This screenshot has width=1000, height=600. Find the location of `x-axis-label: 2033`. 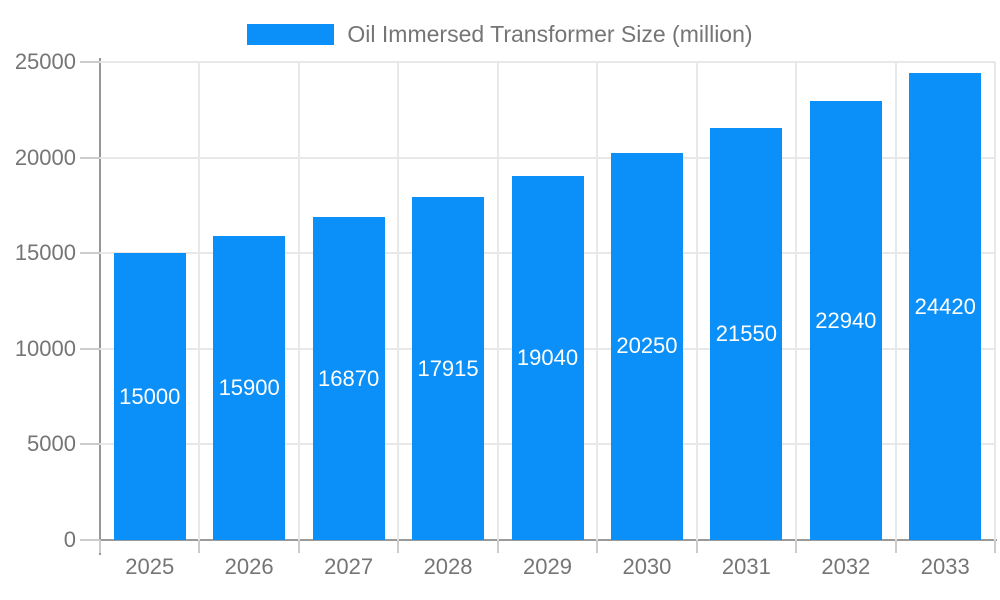

x-axis-label: 2033 is located at coordinates (945, 566).